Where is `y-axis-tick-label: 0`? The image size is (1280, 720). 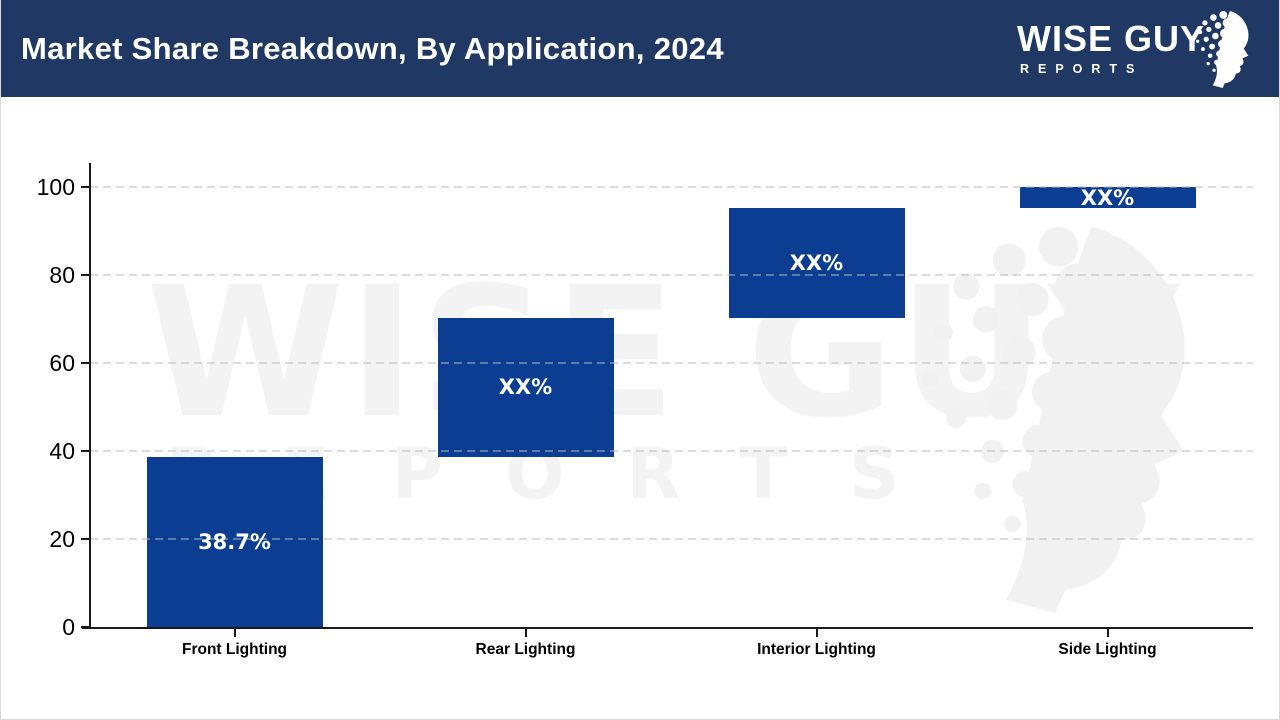 y-axis-tick-label: 0 is located at coordinates (68, 627).